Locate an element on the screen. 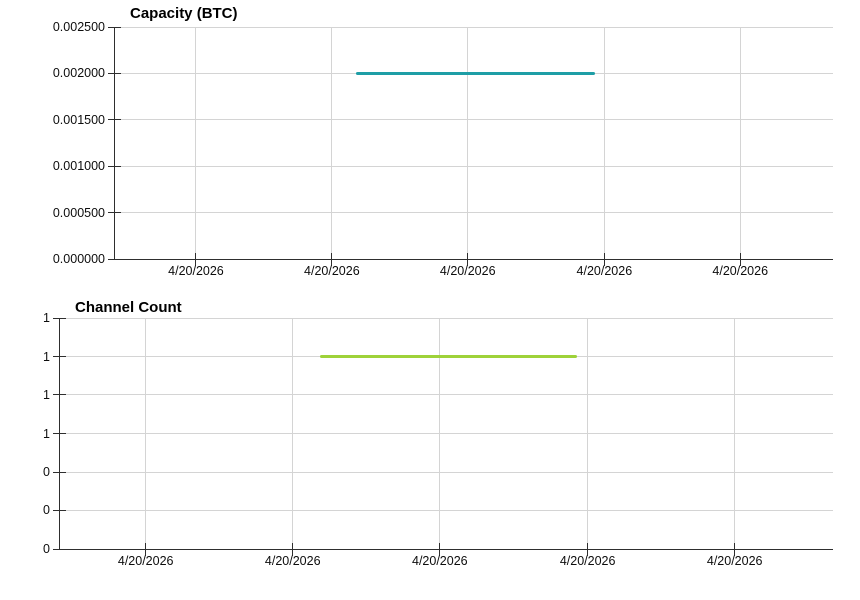  y-tick-label: 0.000000 is located at coordinates (78, 259).